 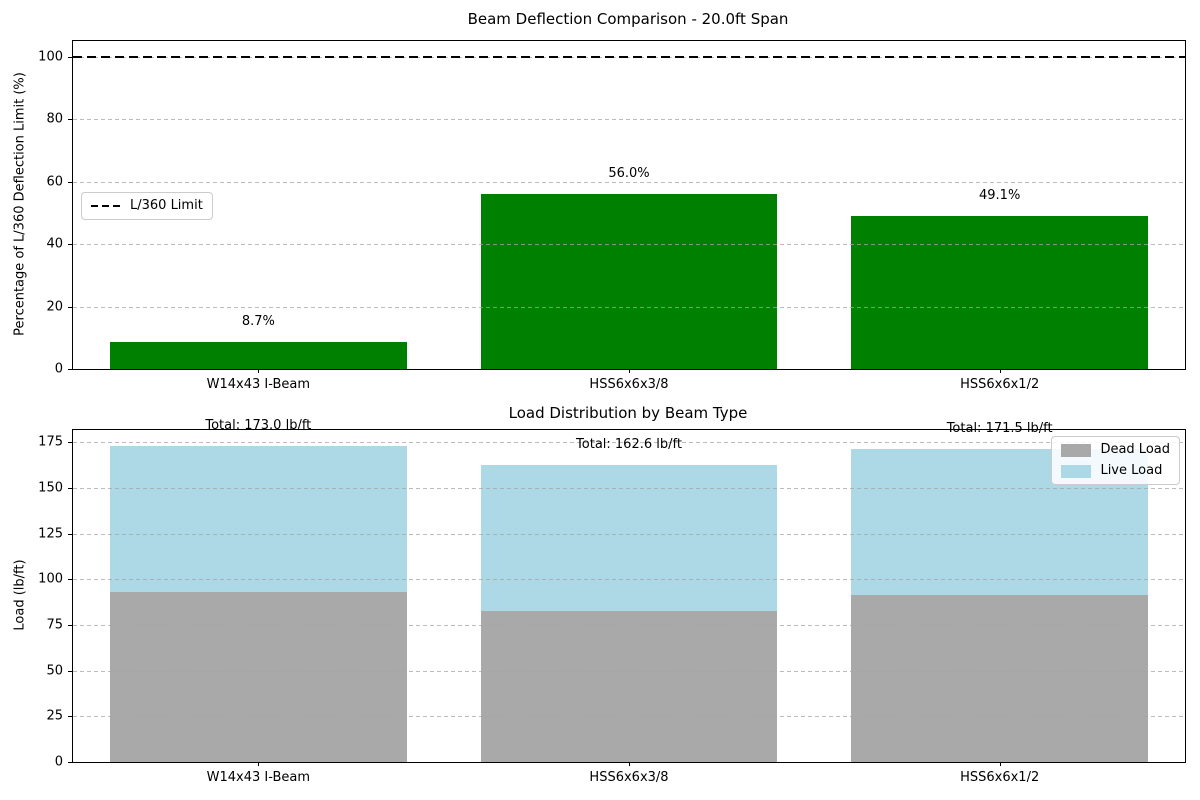 I want to click on legend: L/360 Limit, so click(x=147, y=206).